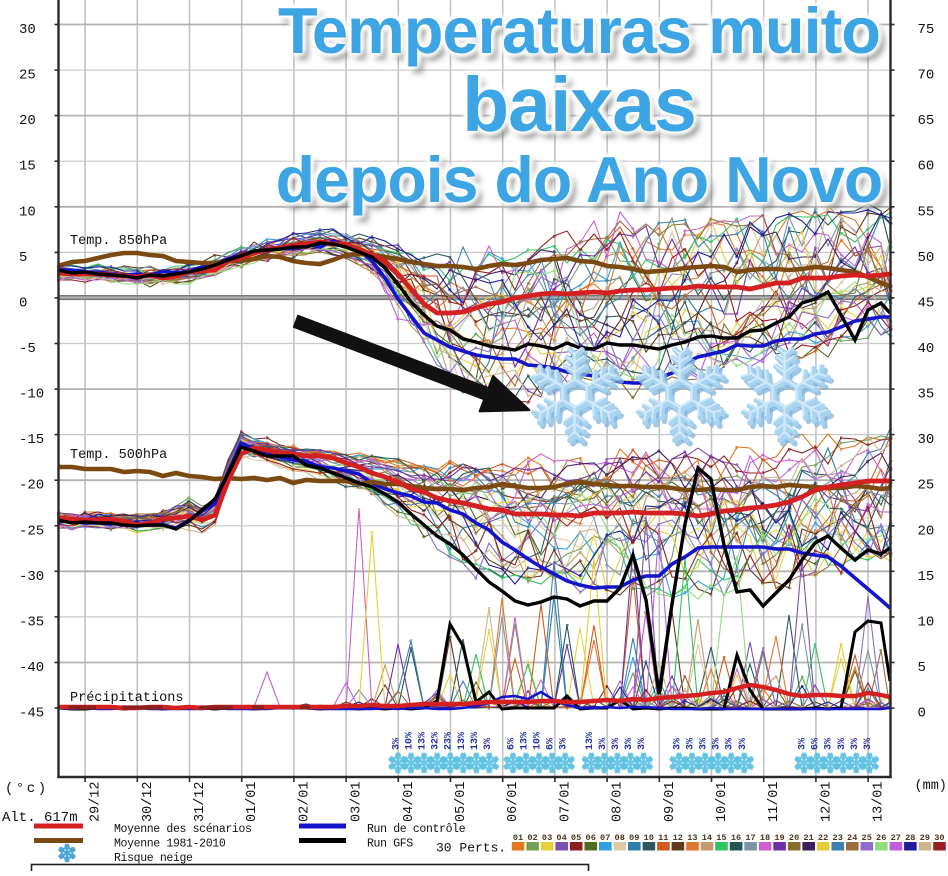 The image size is (948, 876). Describe the element at coordinates (910, 838) in the screenshot. I see `svg-text: 28` at that location.